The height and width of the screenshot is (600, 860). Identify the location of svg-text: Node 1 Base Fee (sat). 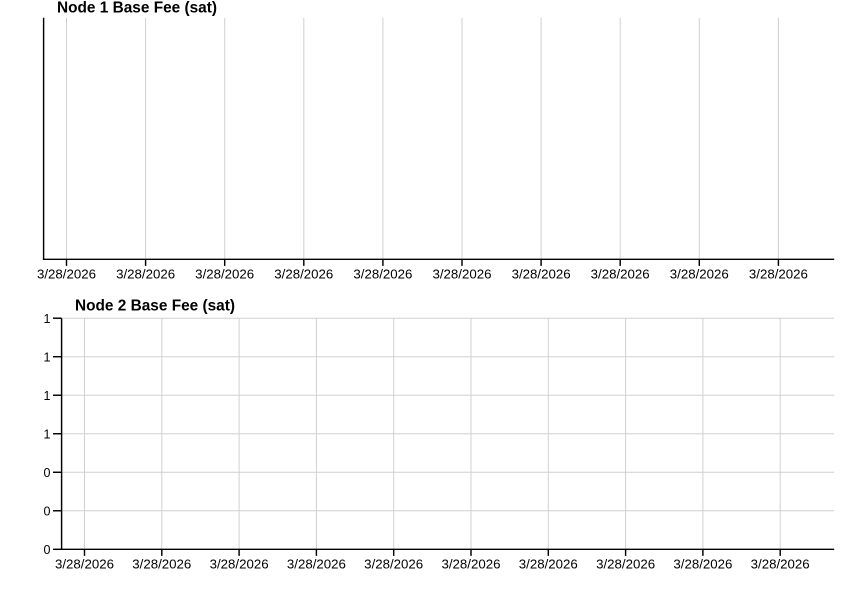
(137, 8).